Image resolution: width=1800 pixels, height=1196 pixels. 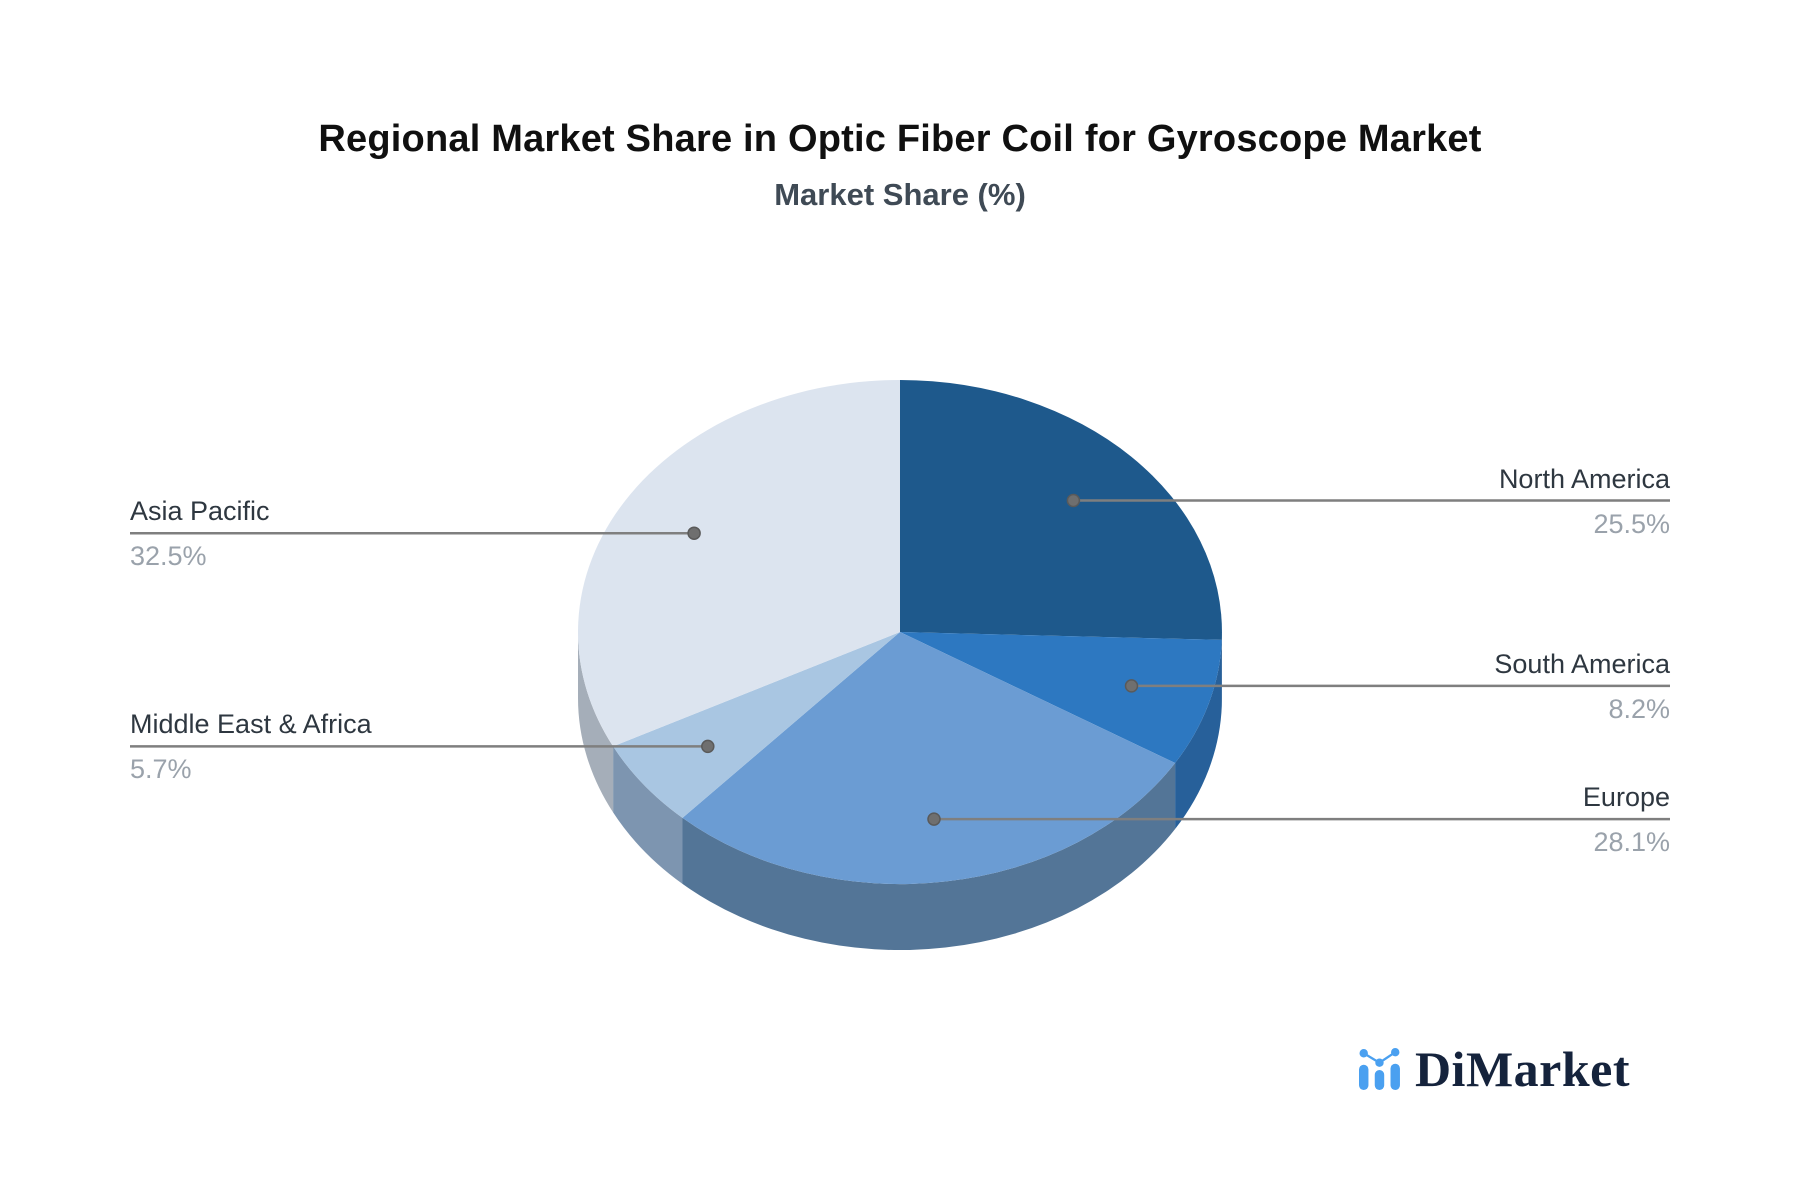 I want to click on bar-chart-logo-icon, so click(x=1379, y=1069).